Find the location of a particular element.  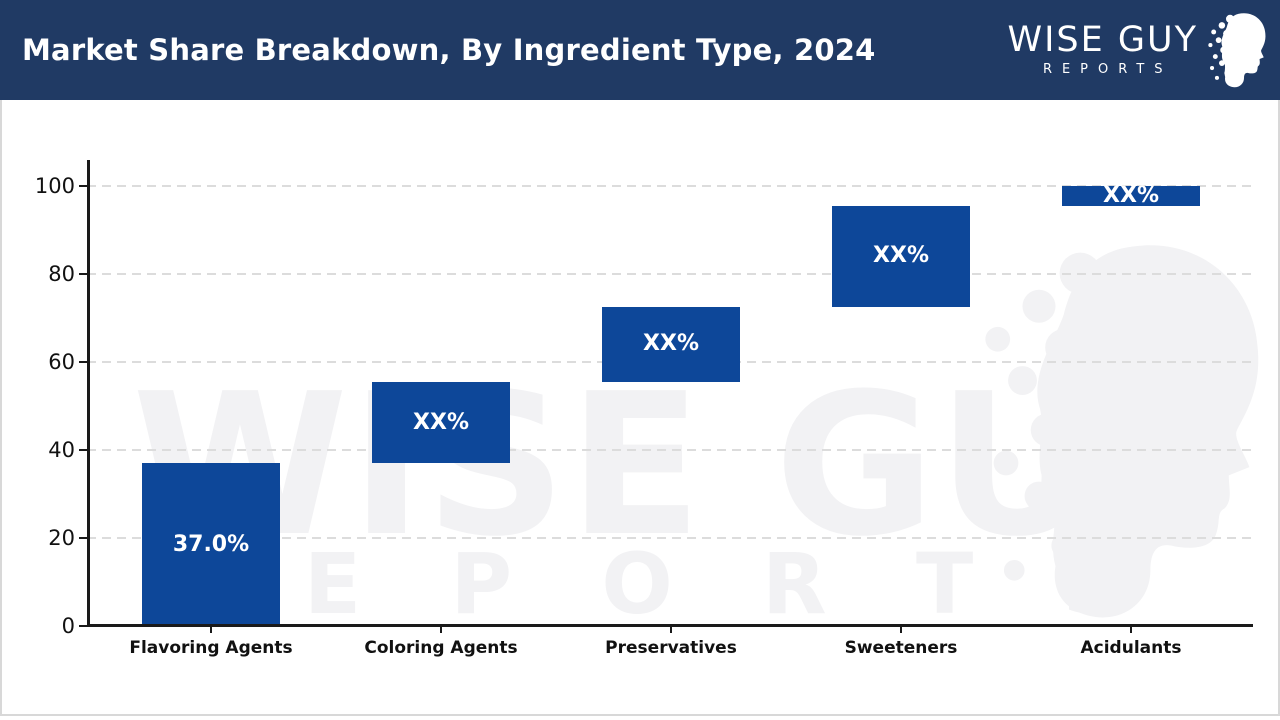

bar-acidulants is located at coordinates (1131, 196).